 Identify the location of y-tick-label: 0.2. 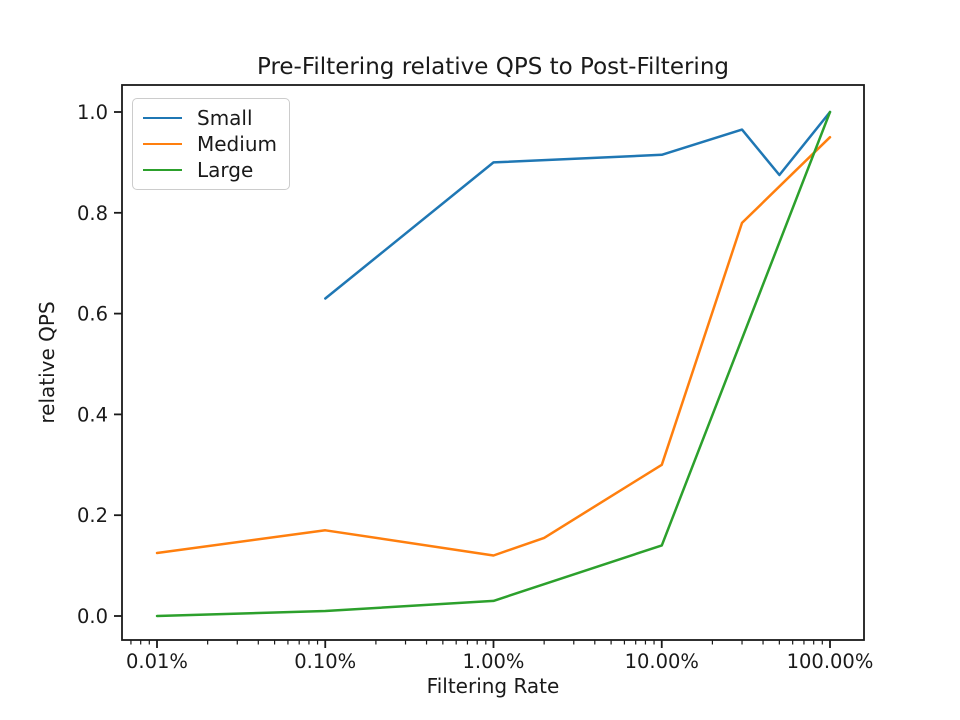
(92, 515).